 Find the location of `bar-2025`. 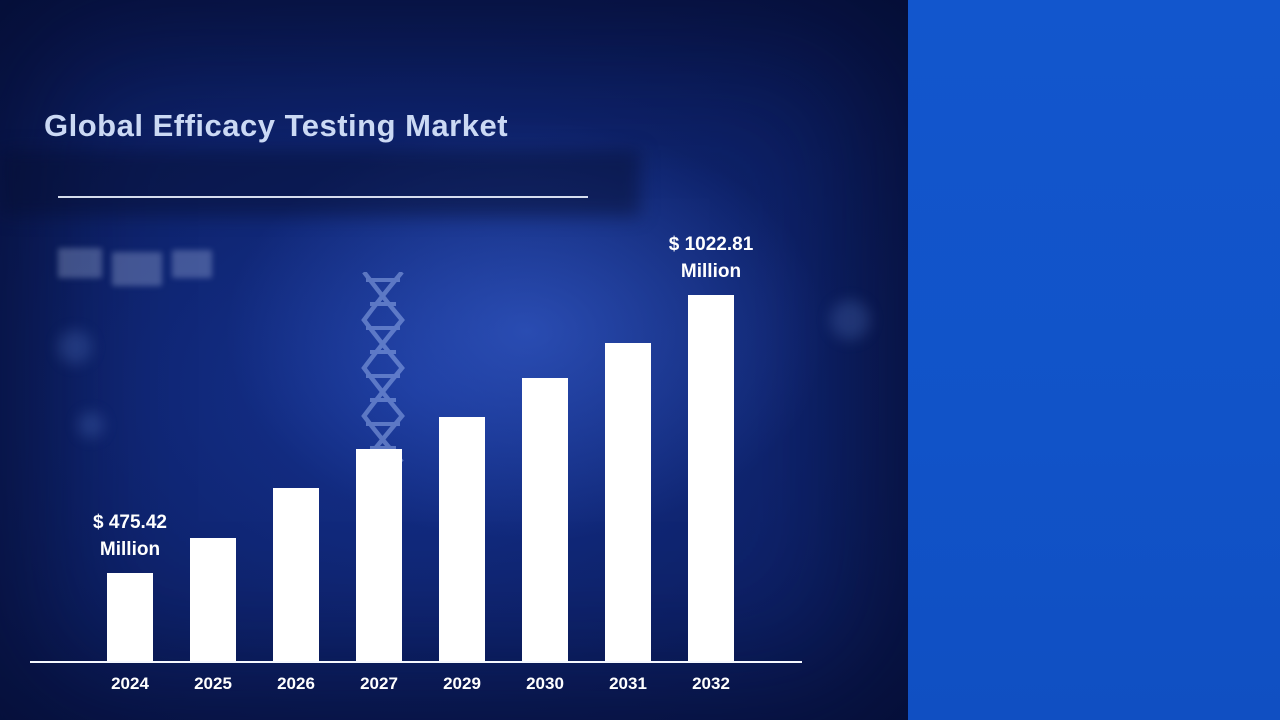

bar-2025 is located at coordinates (213, 600).